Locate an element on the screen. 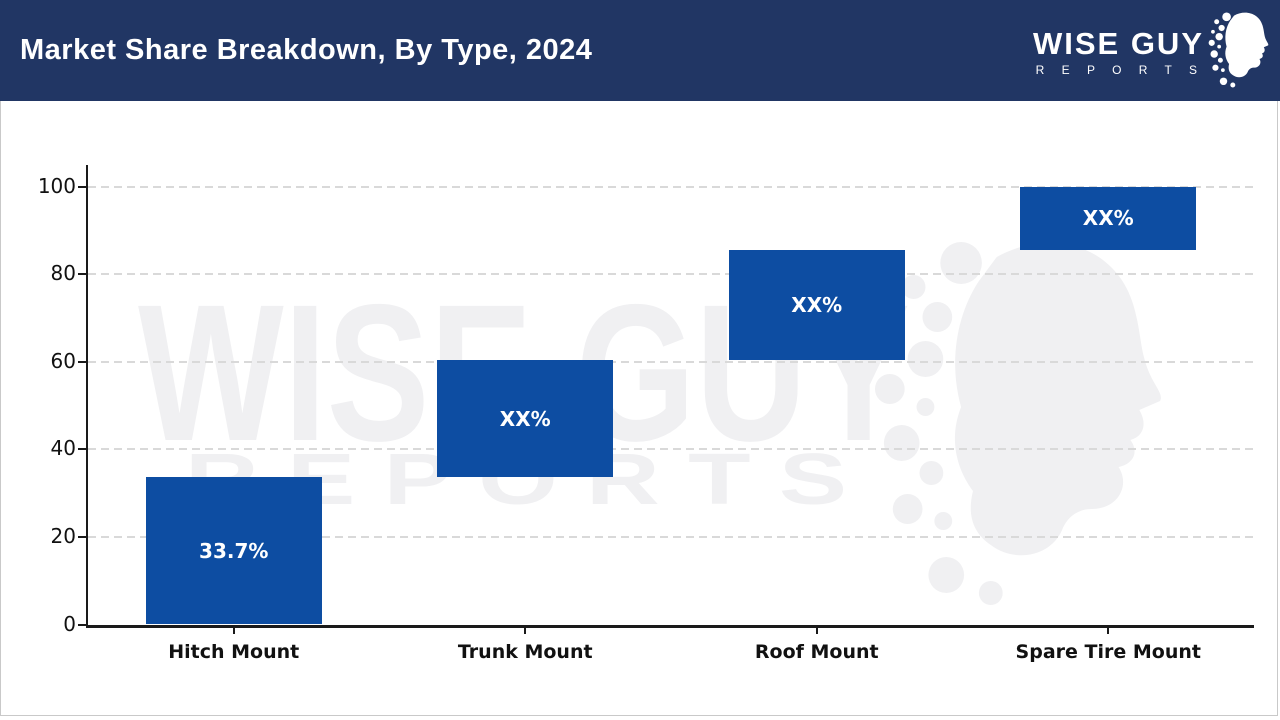  logo-text: WISE GUY R E P O R T S is located at coordinates (1118, 51).